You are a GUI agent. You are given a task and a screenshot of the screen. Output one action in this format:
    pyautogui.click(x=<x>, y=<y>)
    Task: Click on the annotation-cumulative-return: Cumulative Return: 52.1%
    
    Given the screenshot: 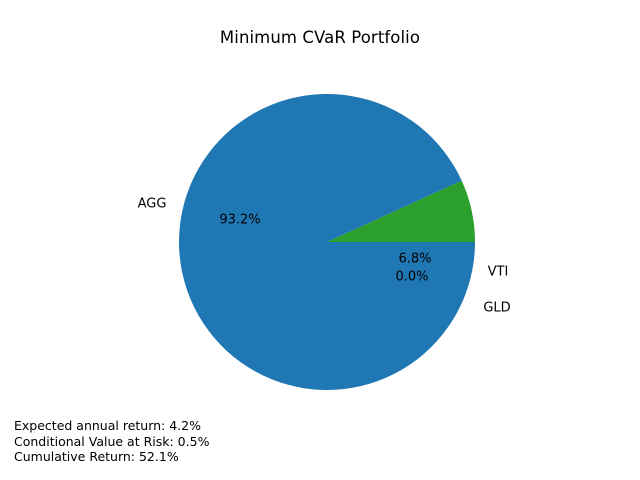 What is the action you would take?
    pyautogui.click(x=96, y=456)
    